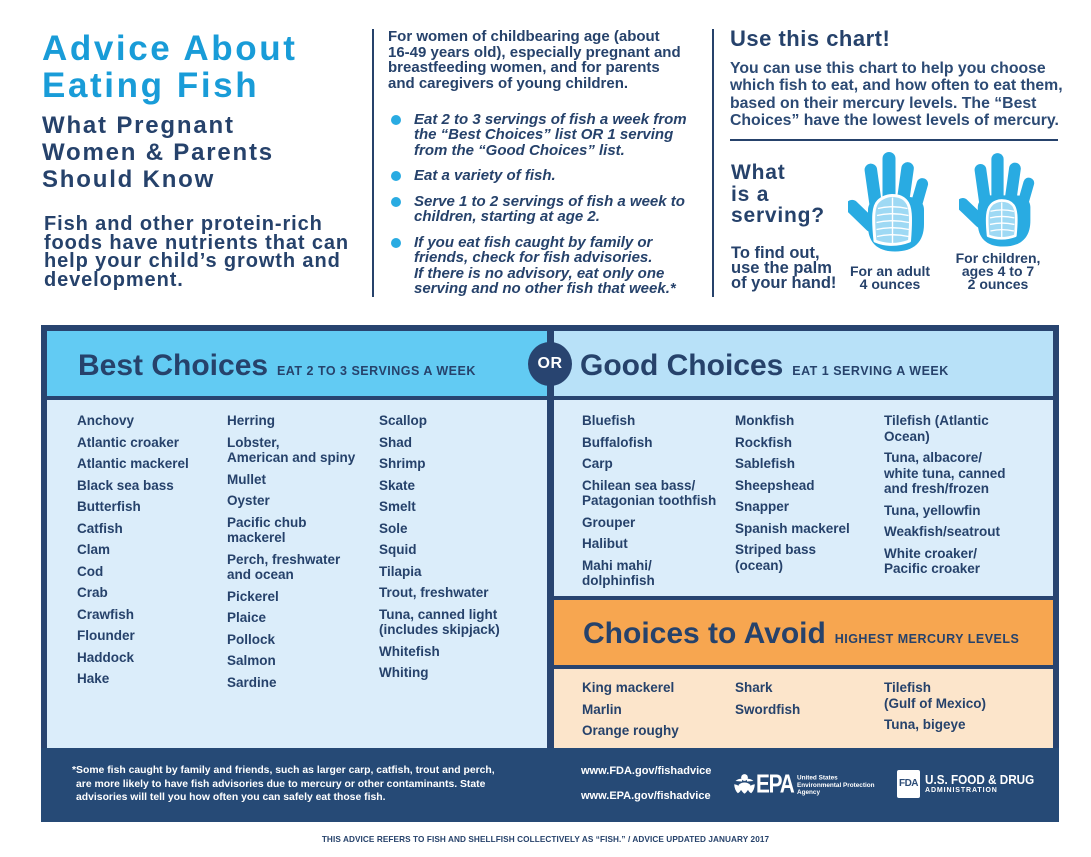 The image size is (1091, 857). I want to click on svg-text: Agency, so click(808, 792).